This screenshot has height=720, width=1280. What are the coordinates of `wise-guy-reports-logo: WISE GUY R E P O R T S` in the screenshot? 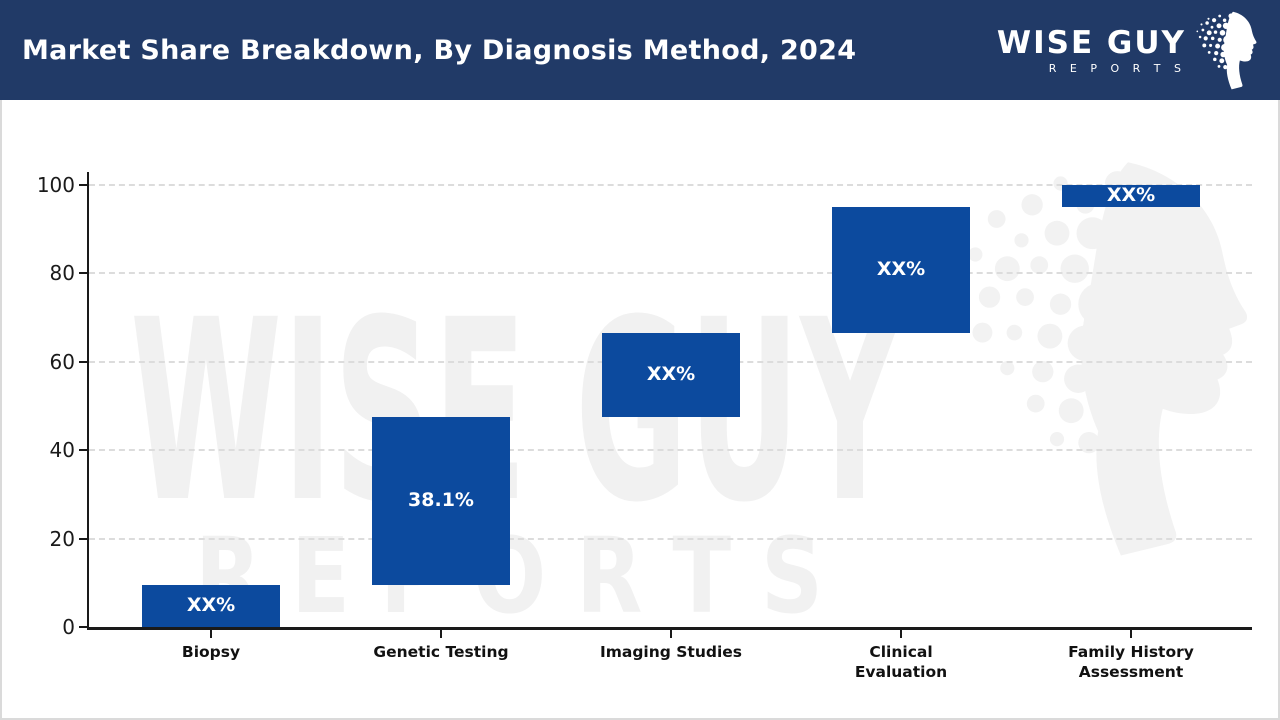 It's located at (1130, 51).